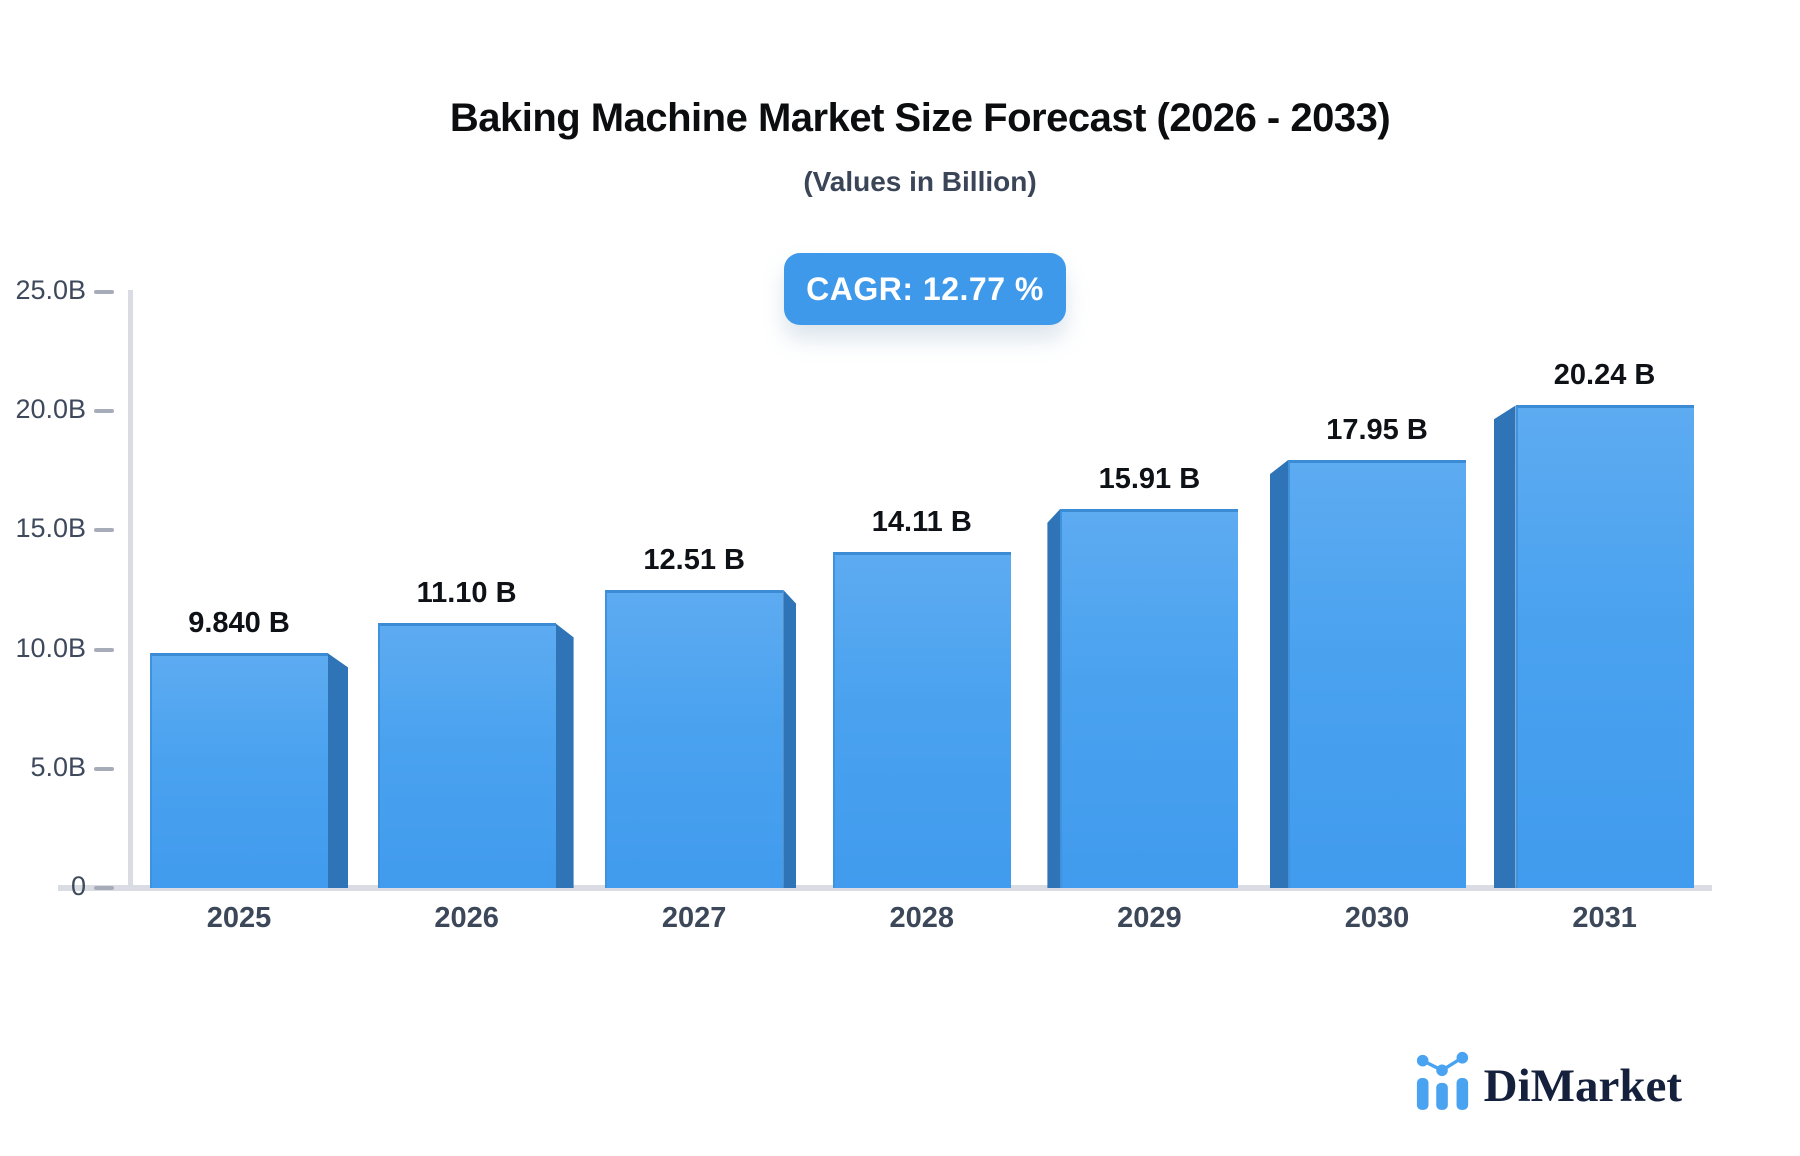  What do you see at coordinates (50, 647) in the screenshot?
I see `y-tick-label: 10.0B` at bounding box center [50, 647].